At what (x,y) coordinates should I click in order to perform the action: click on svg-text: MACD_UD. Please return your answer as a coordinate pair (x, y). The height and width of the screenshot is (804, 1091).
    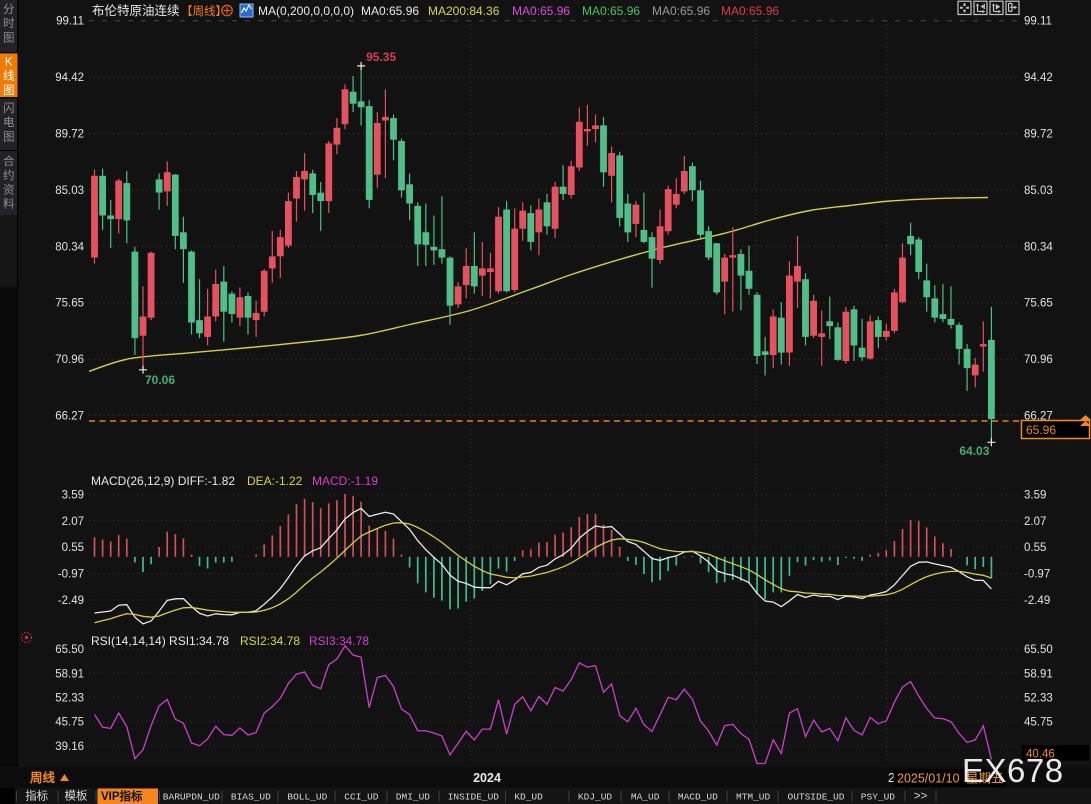
    Looking at the image, I should click on (698, 797).